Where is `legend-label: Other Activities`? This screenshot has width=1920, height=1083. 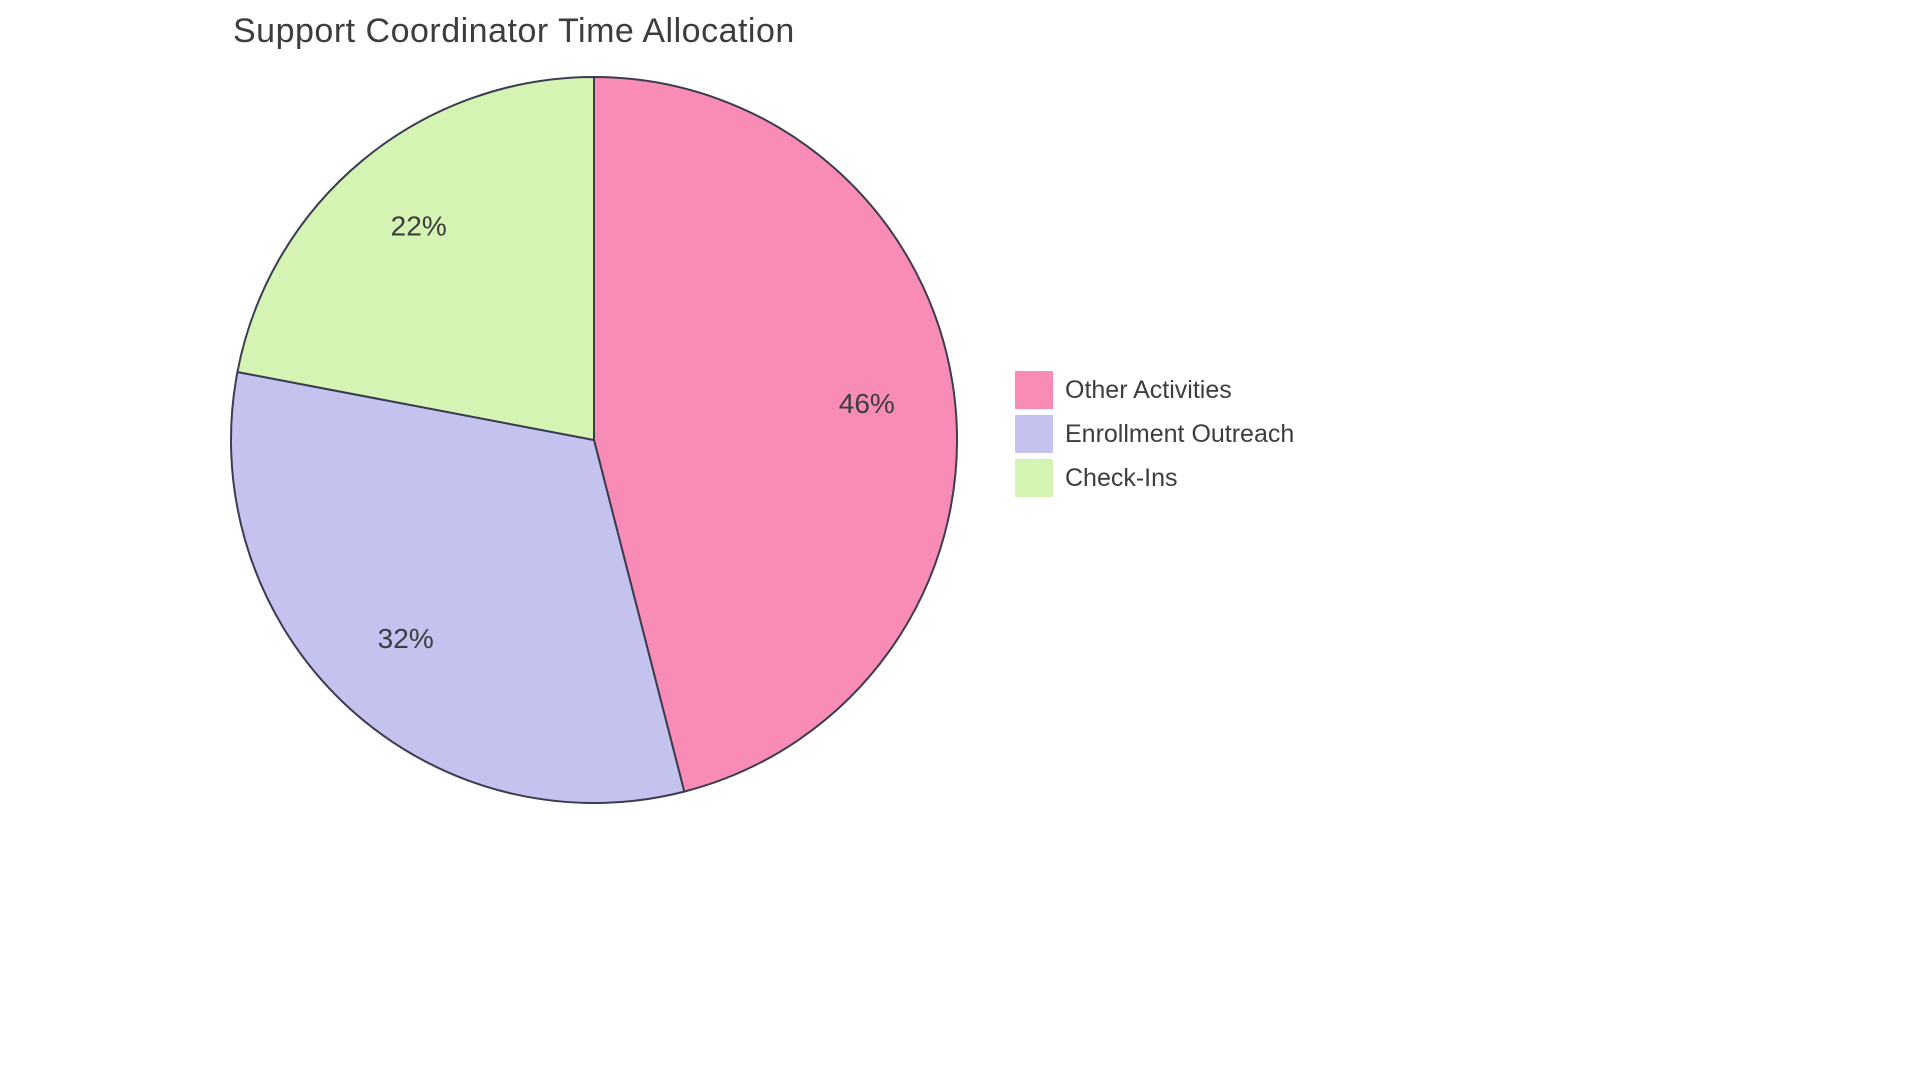 legend-label: Other Activities is located at coordinates (1148, 389).